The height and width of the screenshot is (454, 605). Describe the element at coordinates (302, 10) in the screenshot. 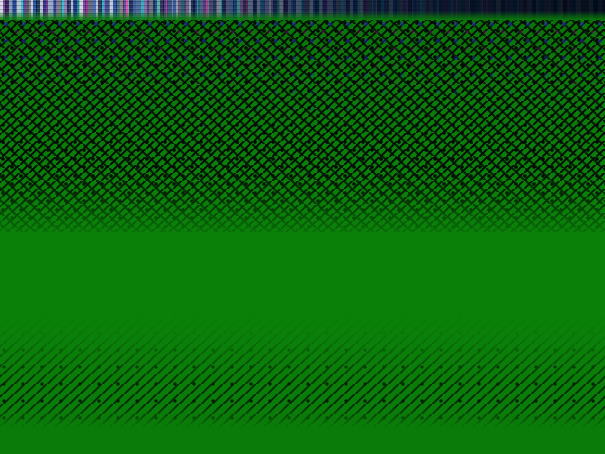

I see `glitch-noise-band` at that location.